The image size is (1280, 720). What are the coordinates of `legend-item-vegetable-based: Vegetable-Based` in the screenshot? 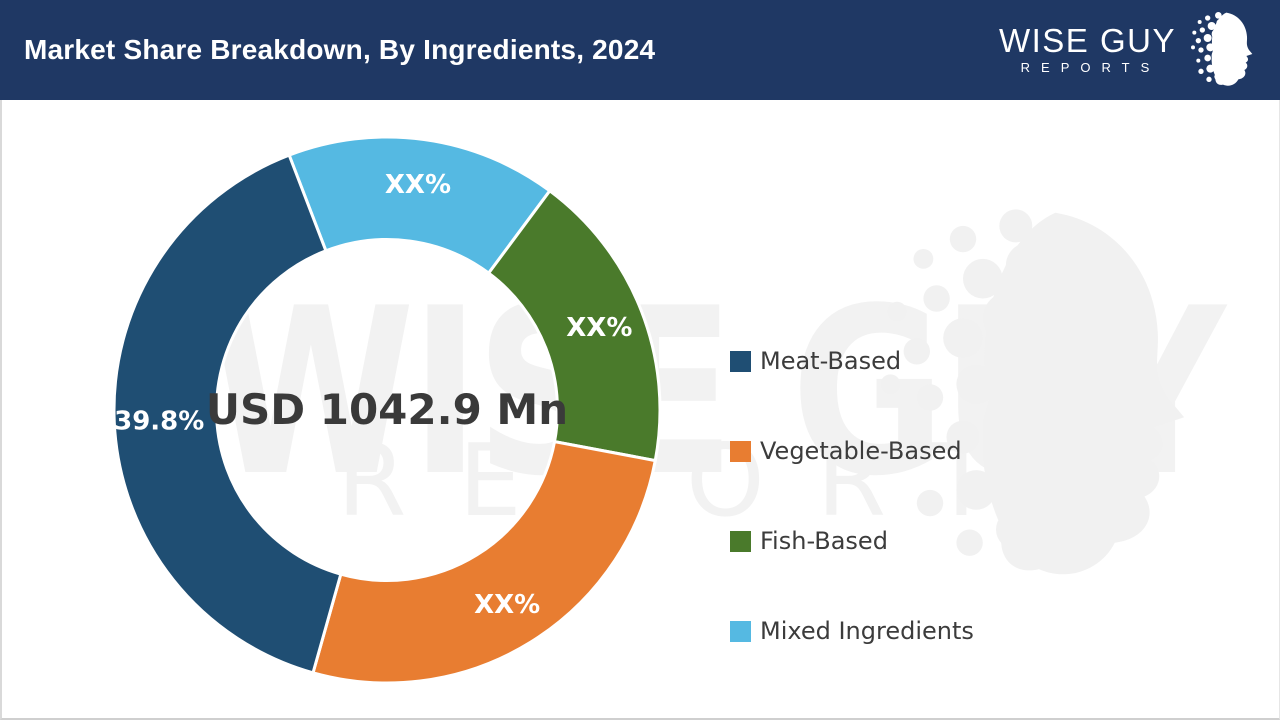 It's located at (852, 451).